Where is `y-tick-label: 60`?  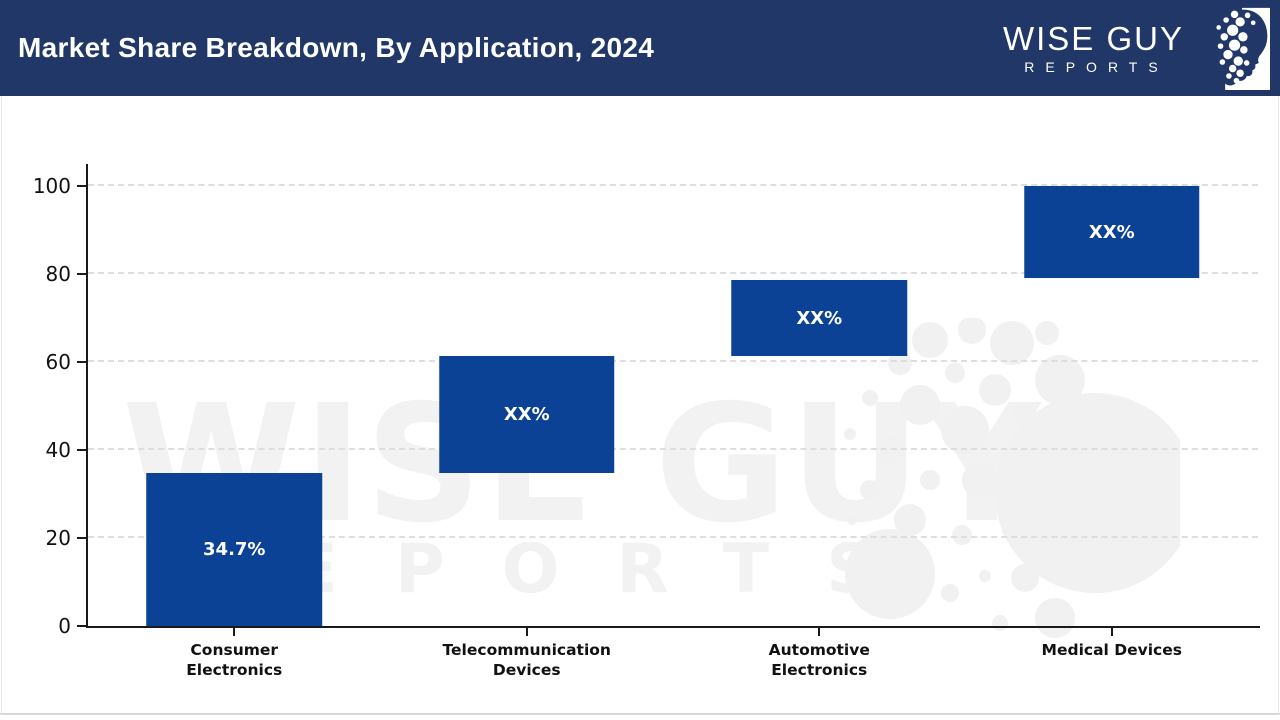
y-tick-label: 60 is located at coordinates (58, 362).